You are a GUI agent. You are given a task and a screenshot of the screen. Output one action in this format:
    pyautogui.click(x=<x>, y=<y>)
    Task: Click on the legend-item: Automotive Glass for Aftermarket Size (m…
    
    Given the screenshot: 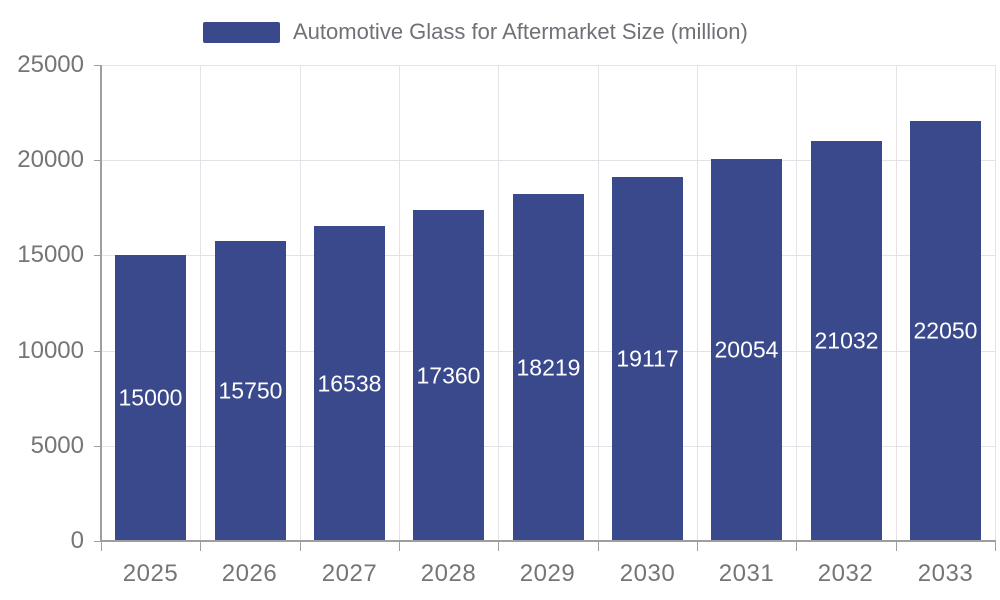 What is the action you would take?
    pyautogui.click(x=475, y=32)
    